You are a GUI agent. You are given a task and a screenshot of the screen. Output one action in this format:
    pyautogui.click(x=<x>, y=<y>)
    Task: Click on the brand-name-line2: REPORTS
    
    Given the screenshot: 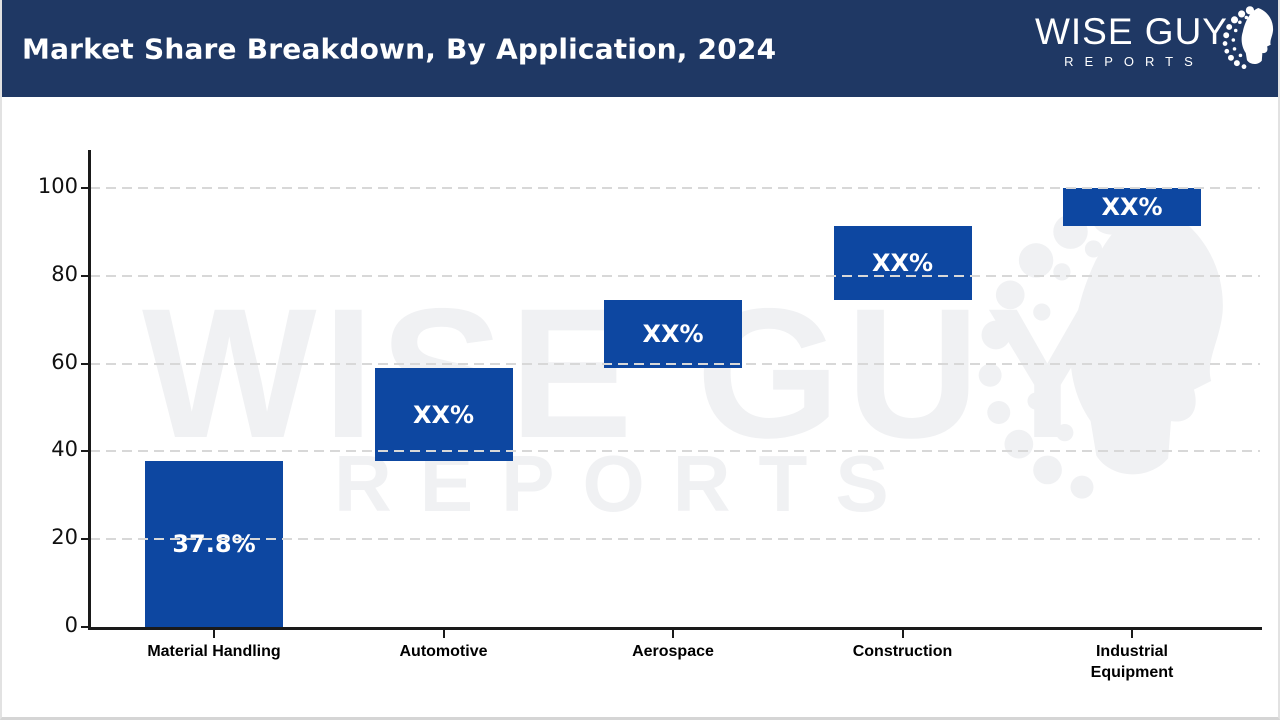 What is the action you would take?
    pyautogui.click(x=1134, y=61)
    